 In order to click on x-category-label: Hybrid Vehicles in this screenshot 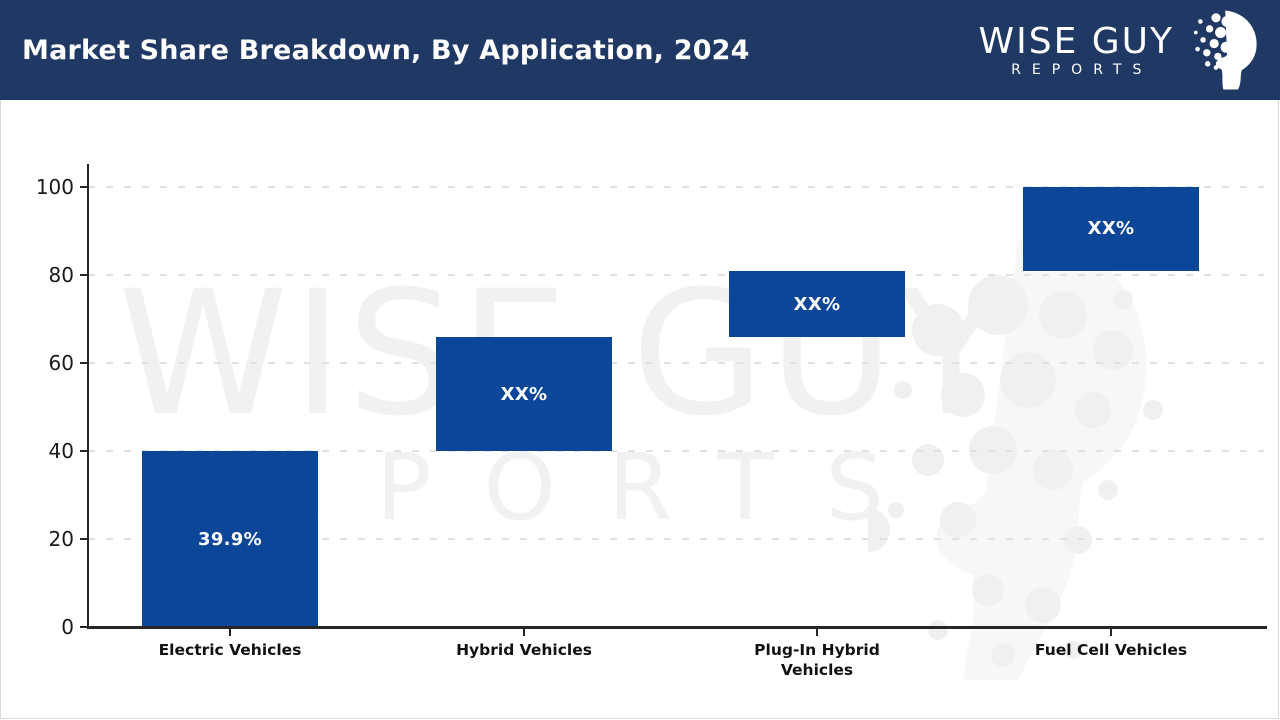, I will do `click(524, 650)`.